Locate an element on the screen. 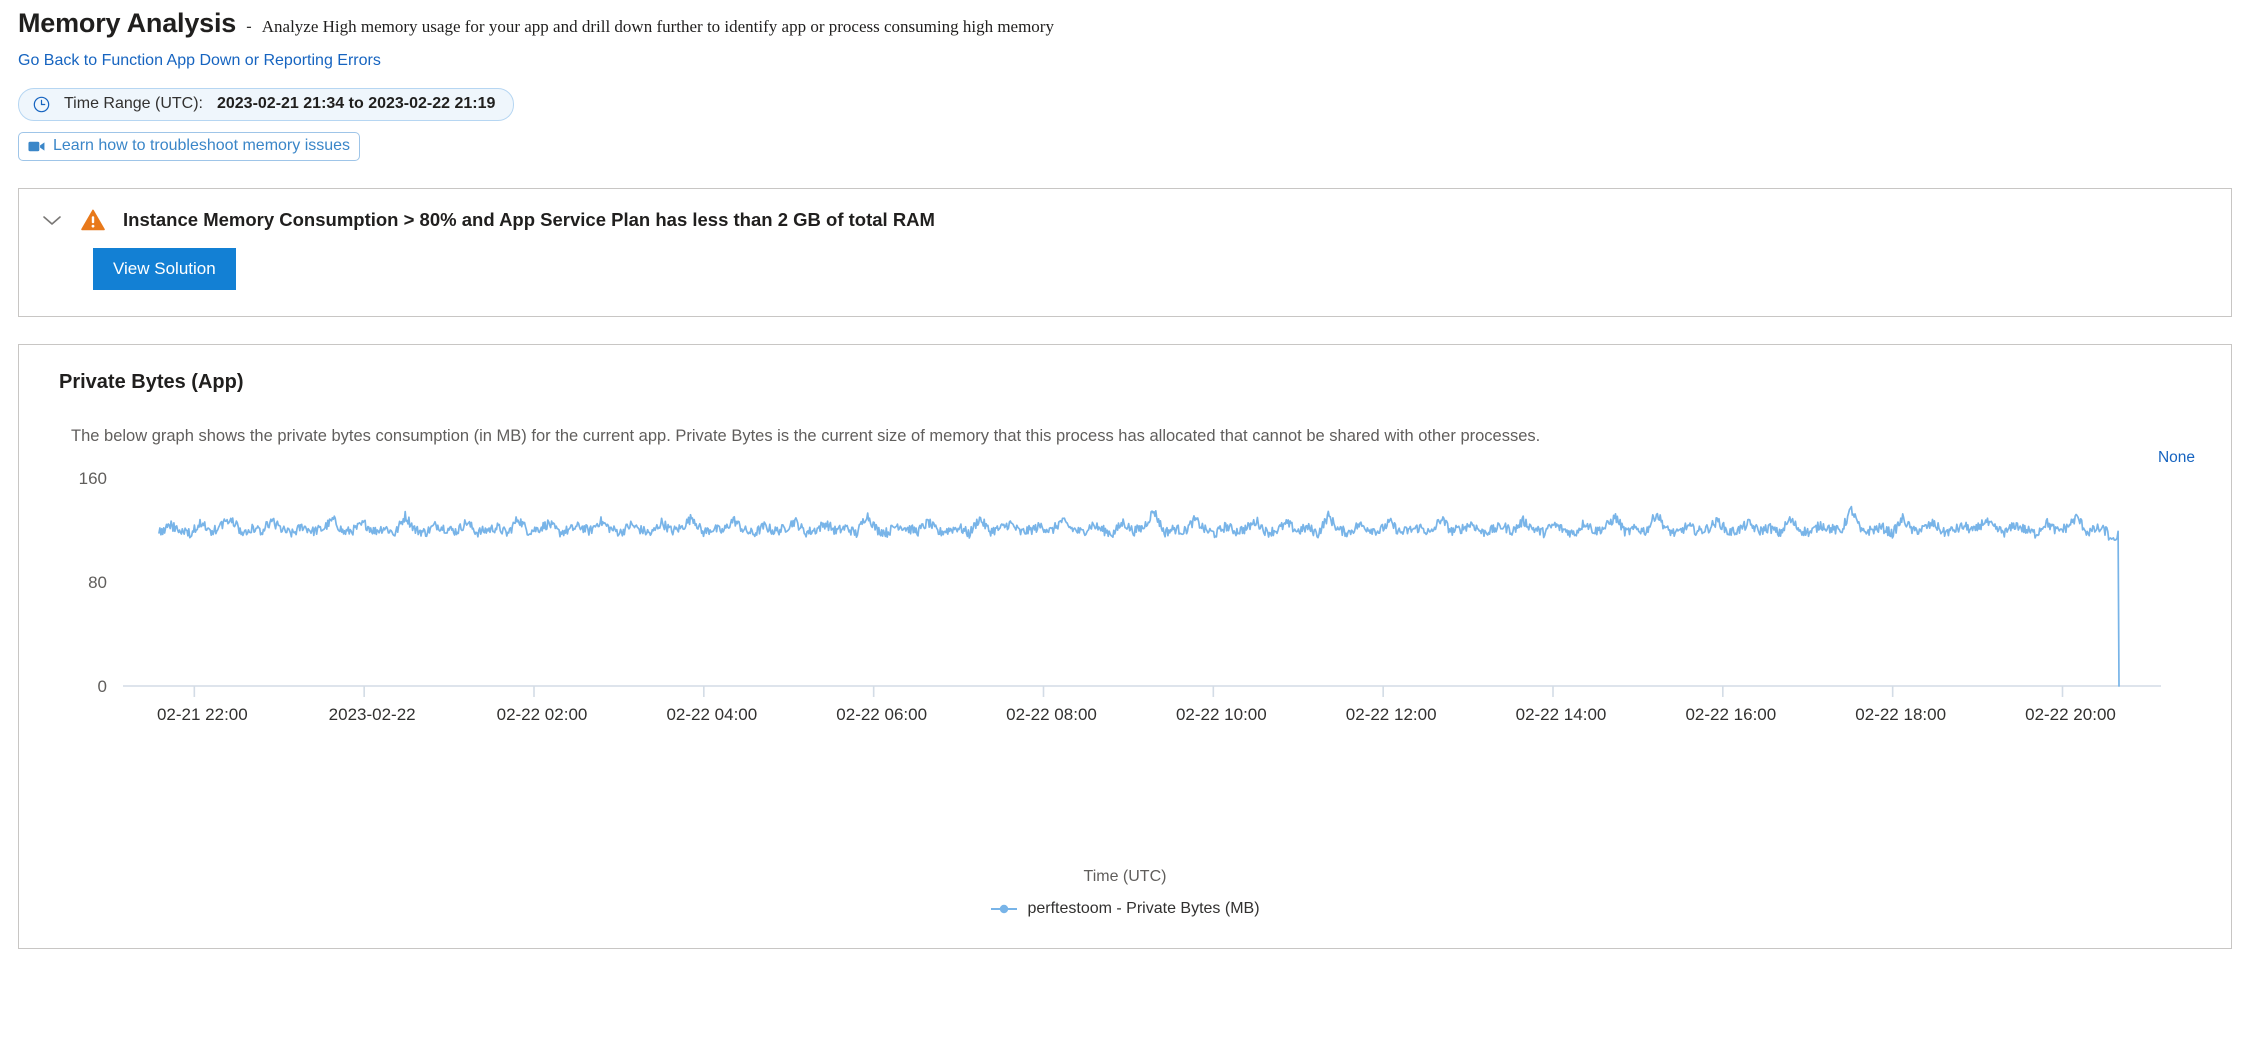 This screenshot has height=1064, width=2250. svg-text: 02-22 06:00 is located at coordinates (881, 714).